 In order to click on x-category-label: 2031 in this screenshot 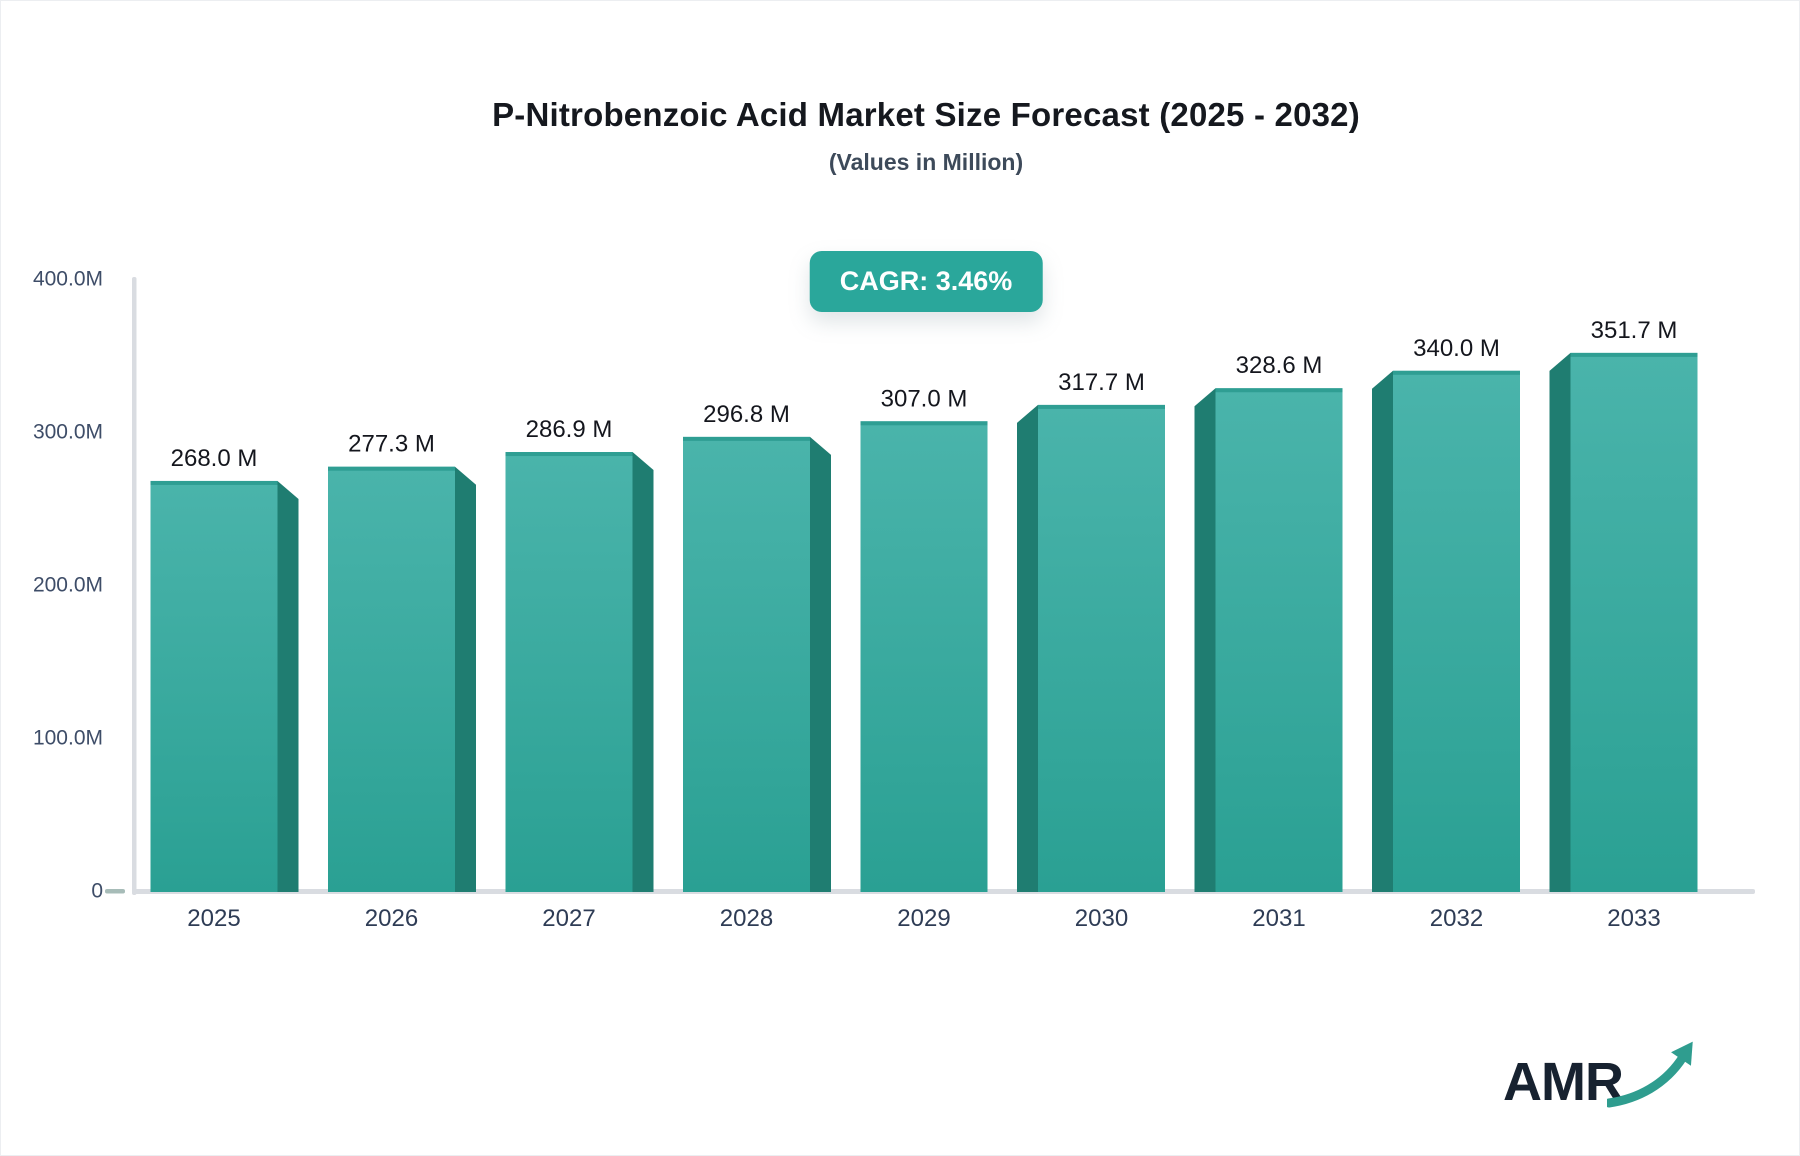, I will do `click(1278, 918)`.